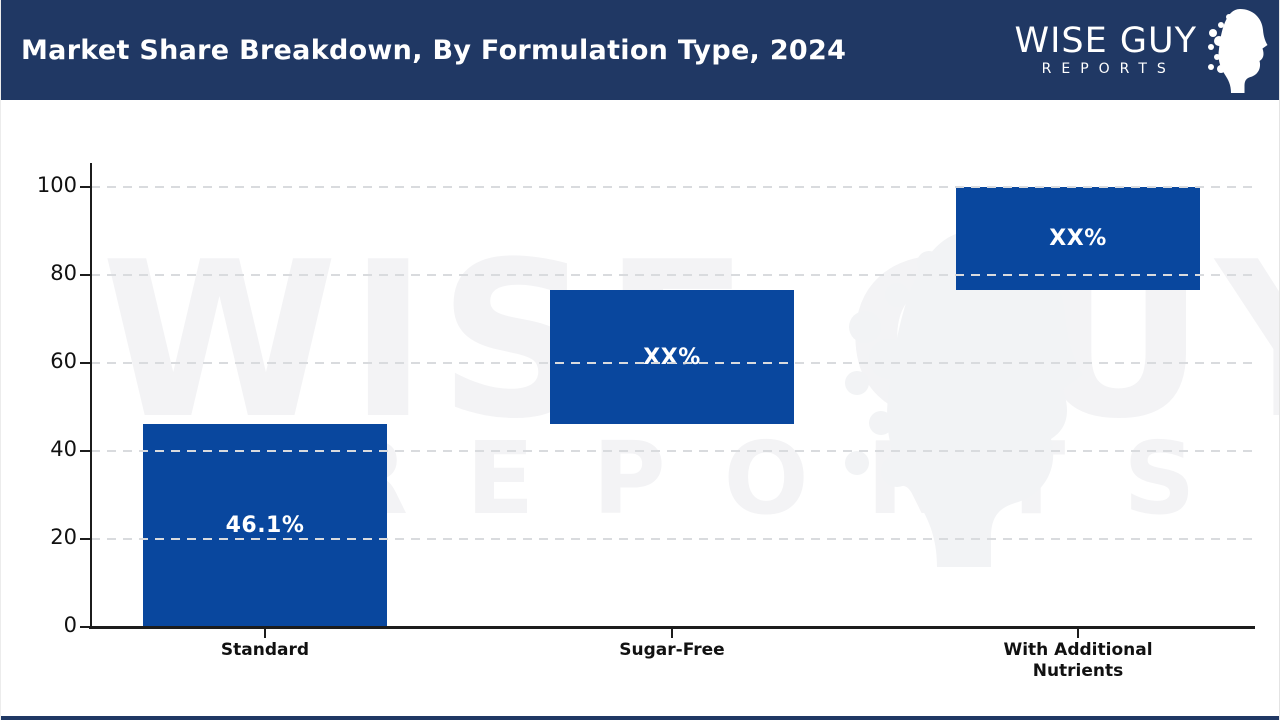 The height and width of the screenshot is (720, 1280). Describe the element at coordinates (63, 449) in the screenshot. I see `y-tick-label-40: 40` at that location.